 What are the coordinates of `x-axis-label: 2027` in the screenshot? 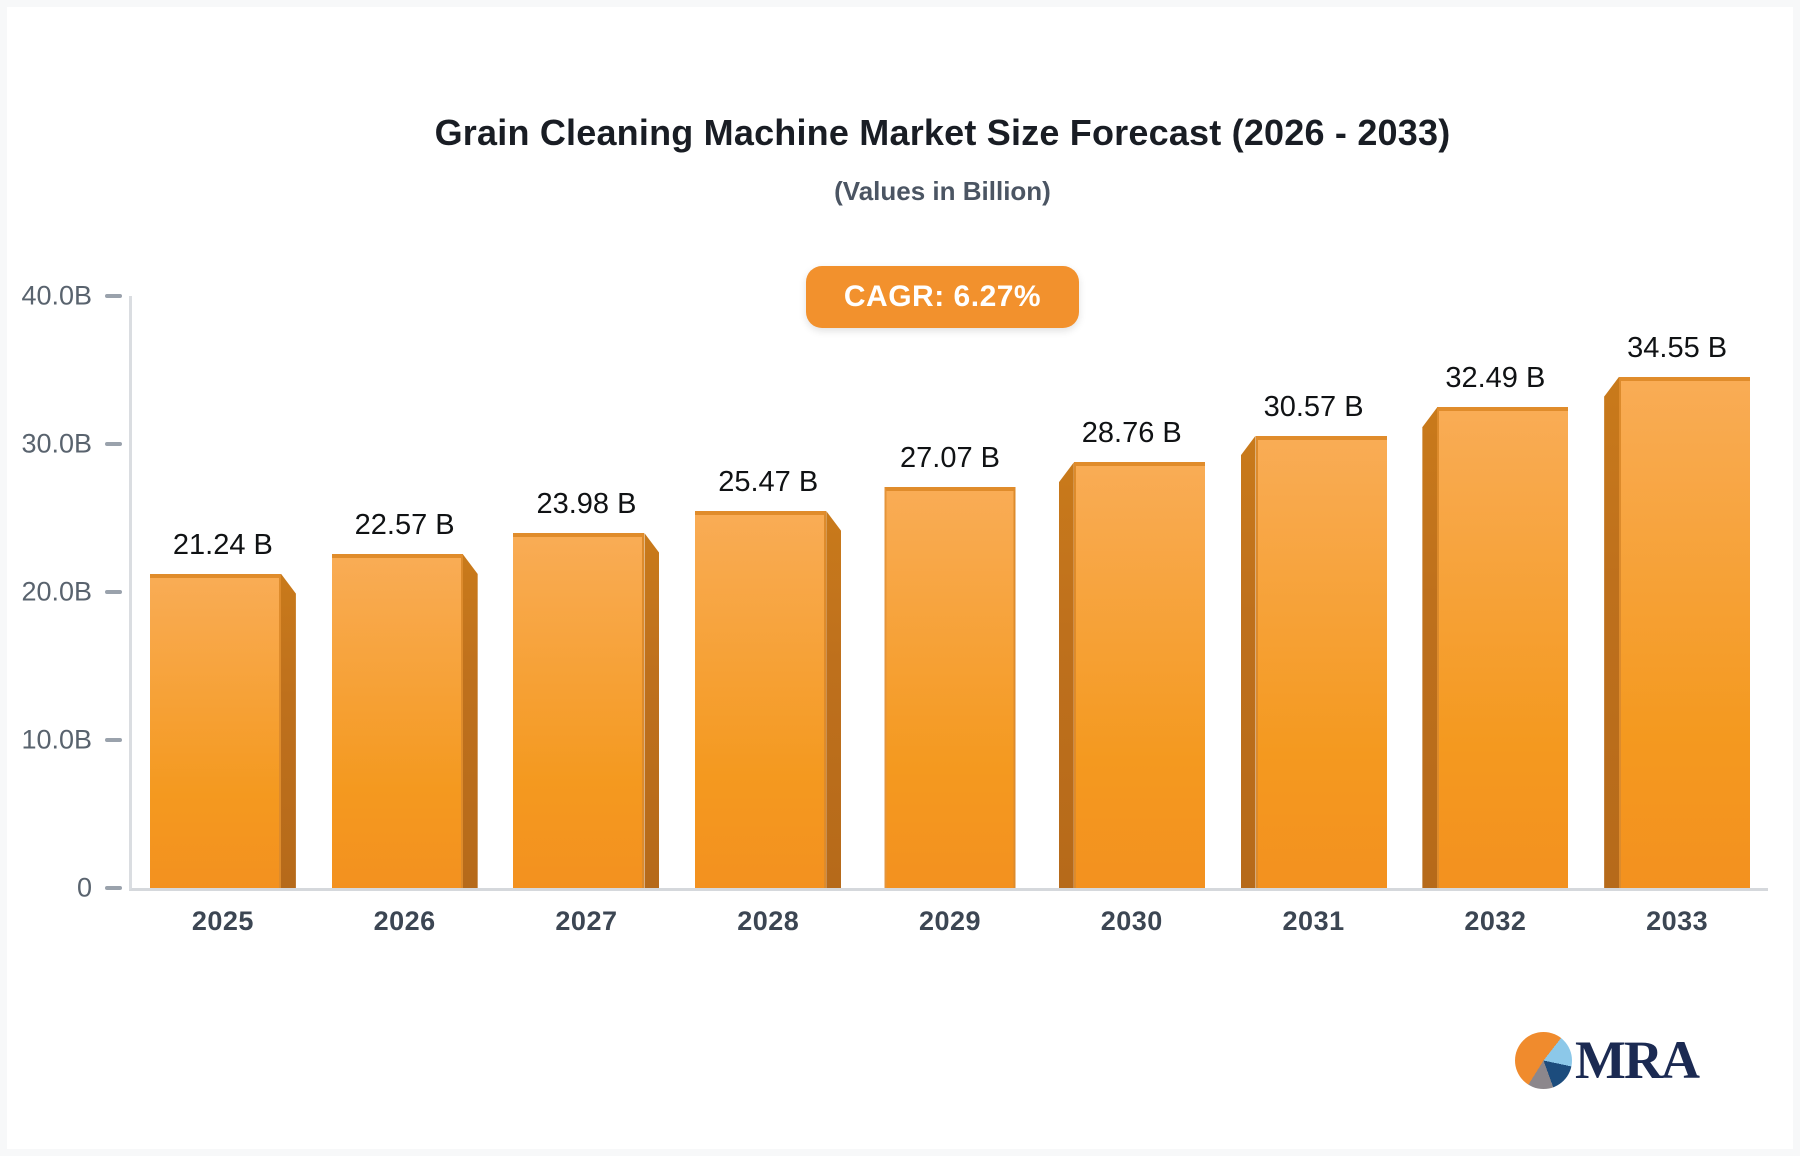 It's located at (586, 921).